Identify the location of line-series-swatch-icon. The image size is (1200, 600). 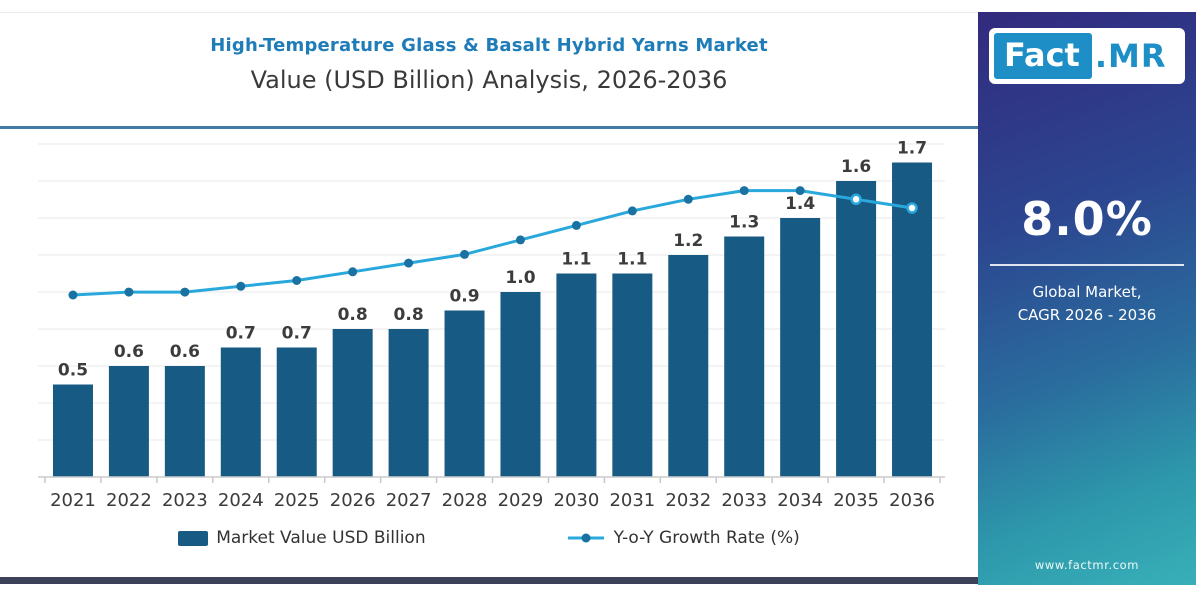
(585, 538).